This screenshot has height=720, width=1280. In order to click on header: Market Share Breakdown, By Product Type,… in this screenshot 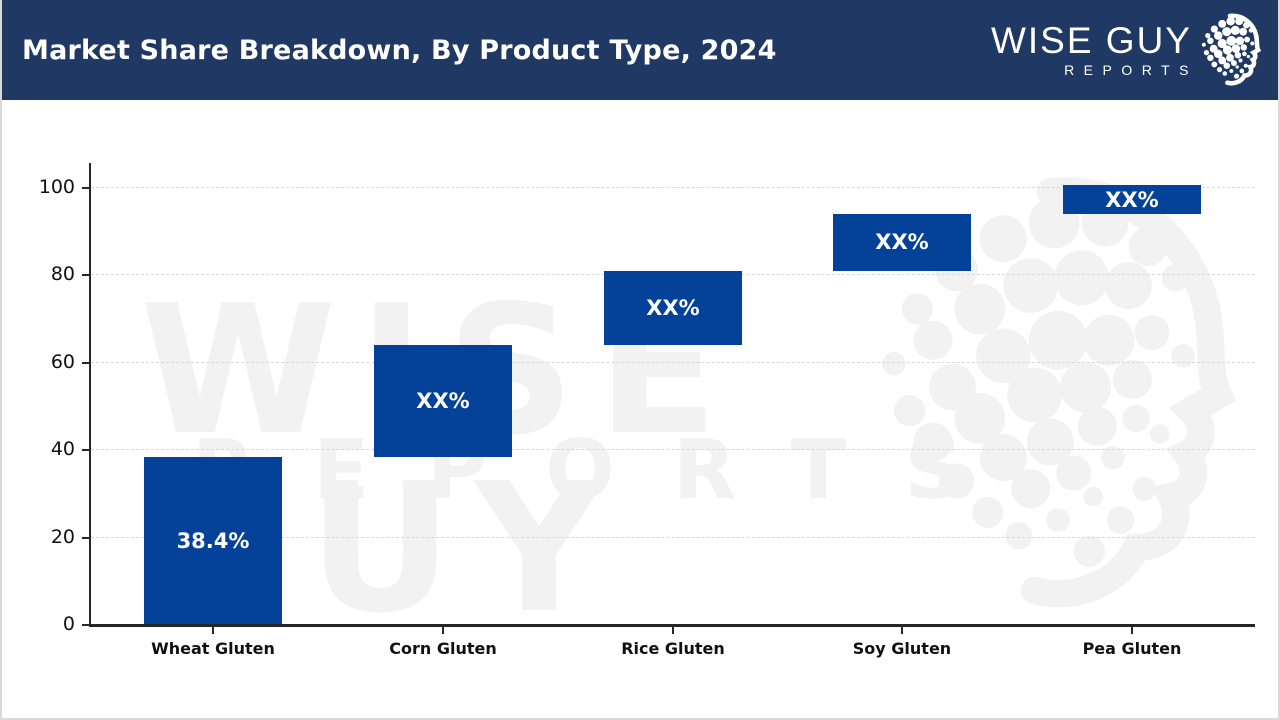, I will do `click(640, 50)`.